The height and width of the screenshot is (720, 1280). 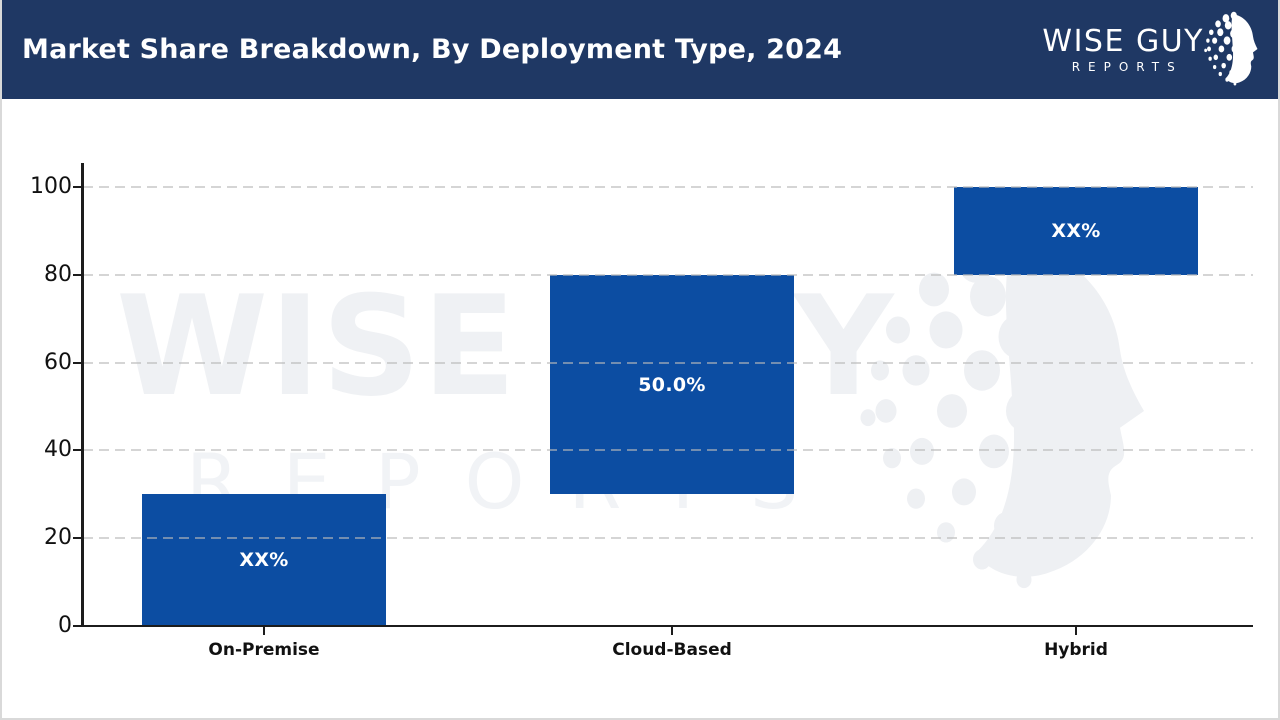 What do you see at coordinates (1123, 42) in the screenshot?
I see `logo-wordmark: WISE GUY` at bounding box center [1123, 42].